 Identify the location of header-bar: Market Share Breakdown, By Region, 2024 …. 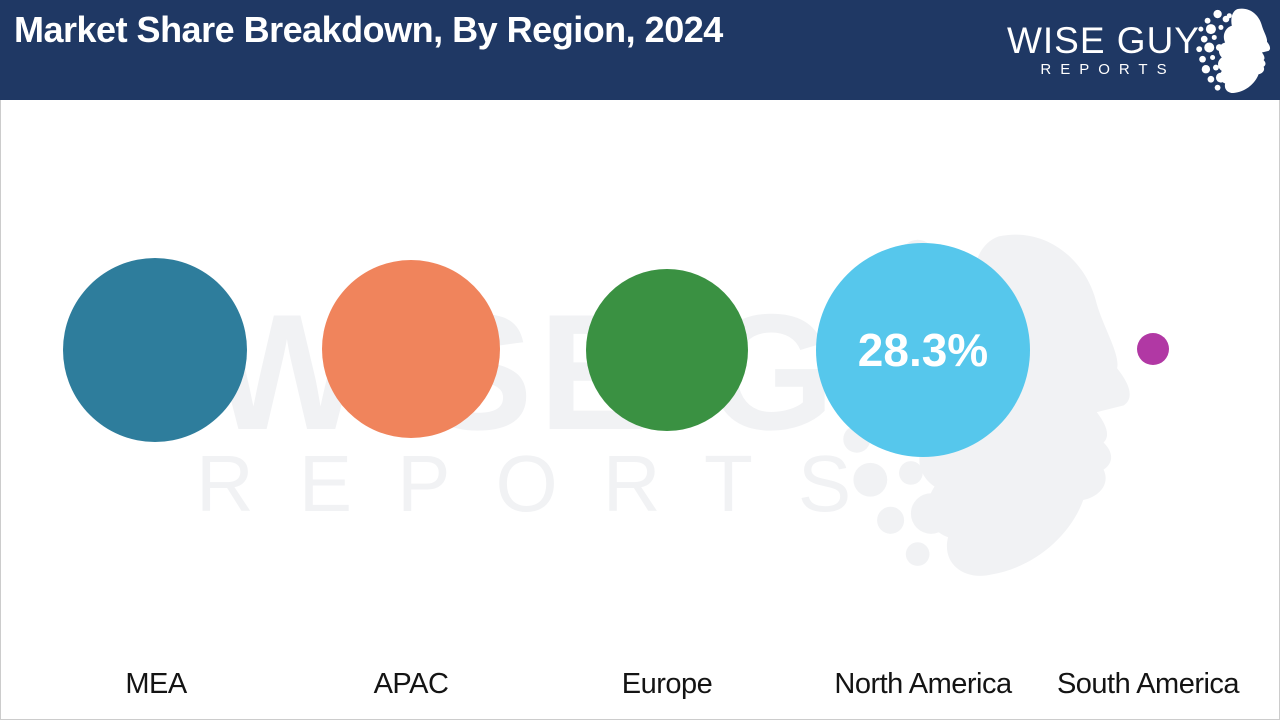
(640, 50).